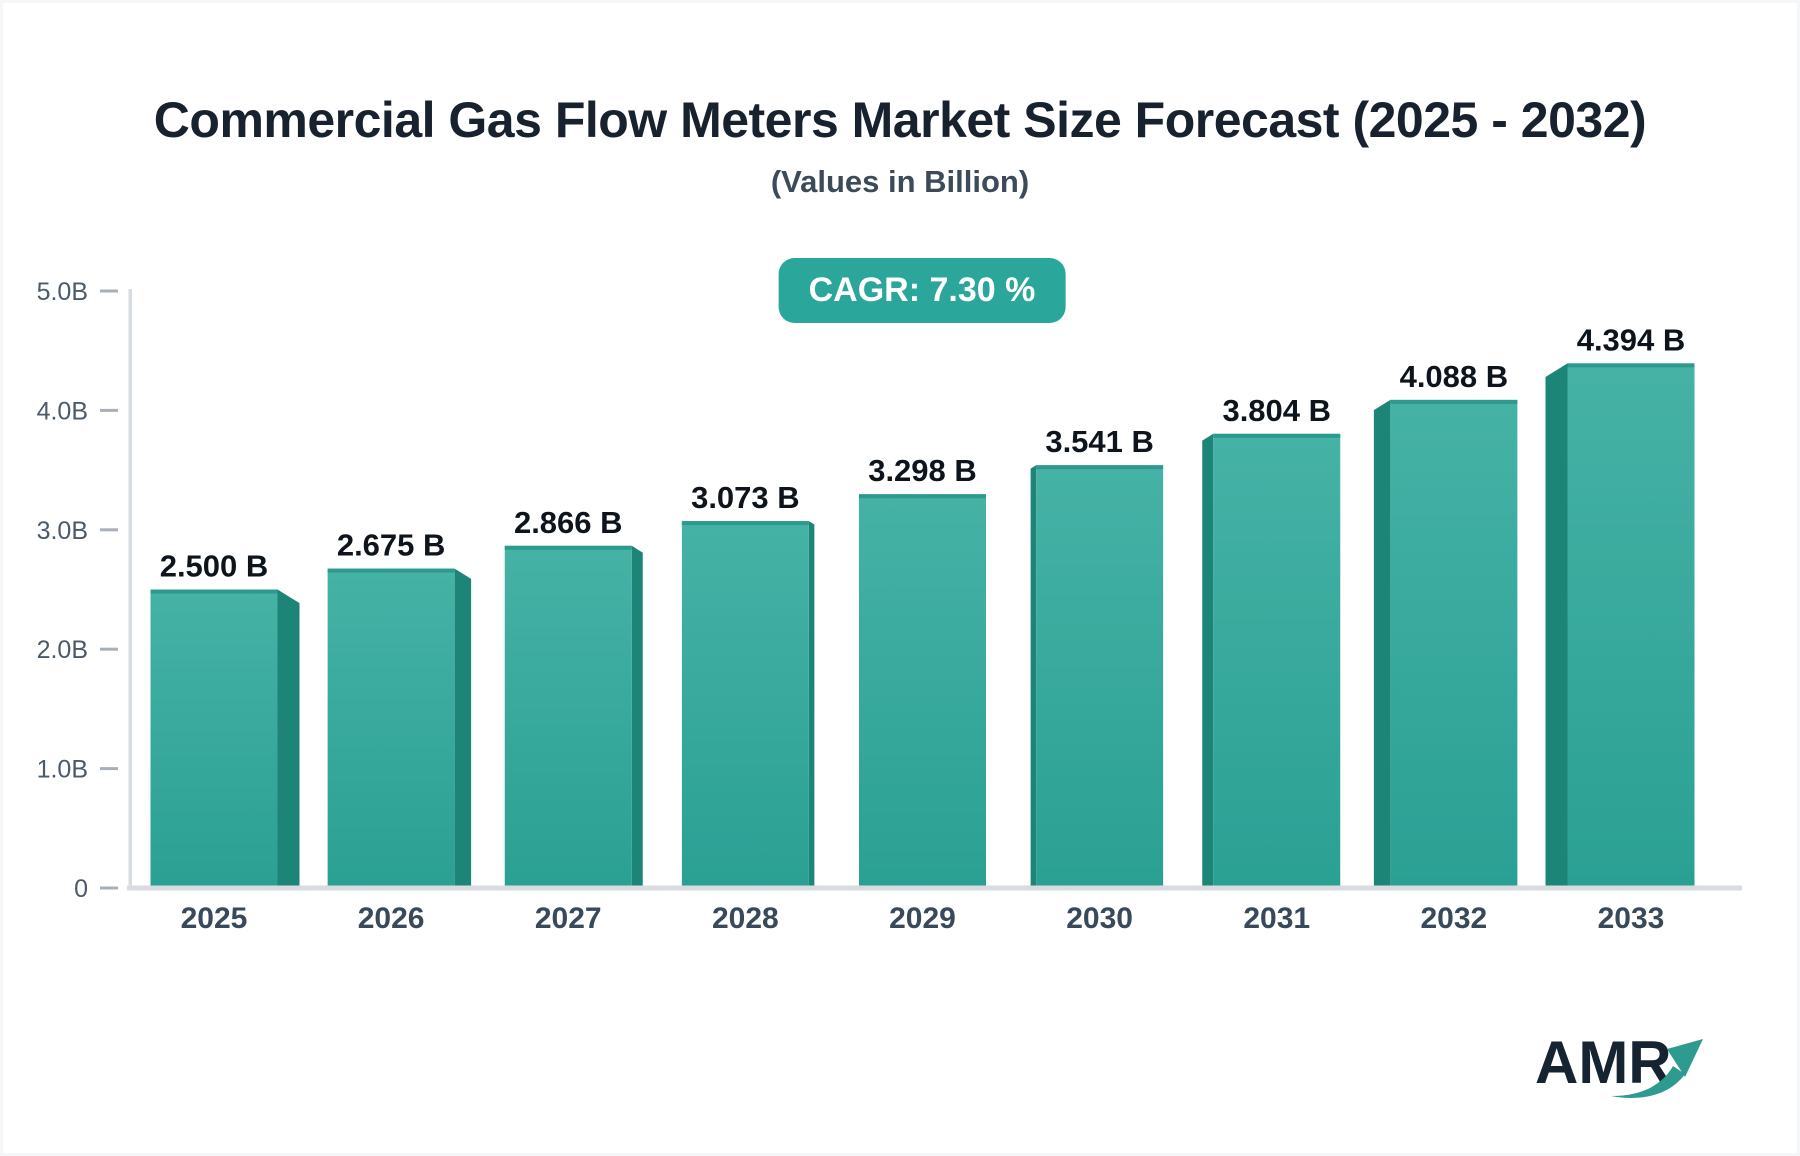  I want to click on x-axis-label: 2025, so click(214, 918).